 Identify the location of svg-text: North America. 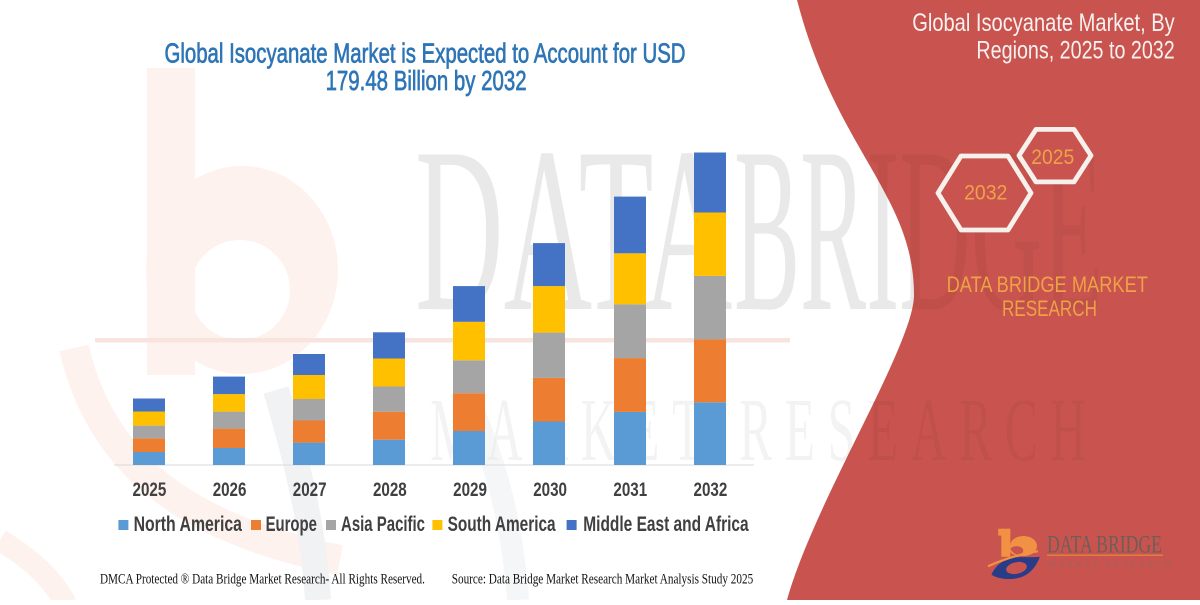
(188, 524).